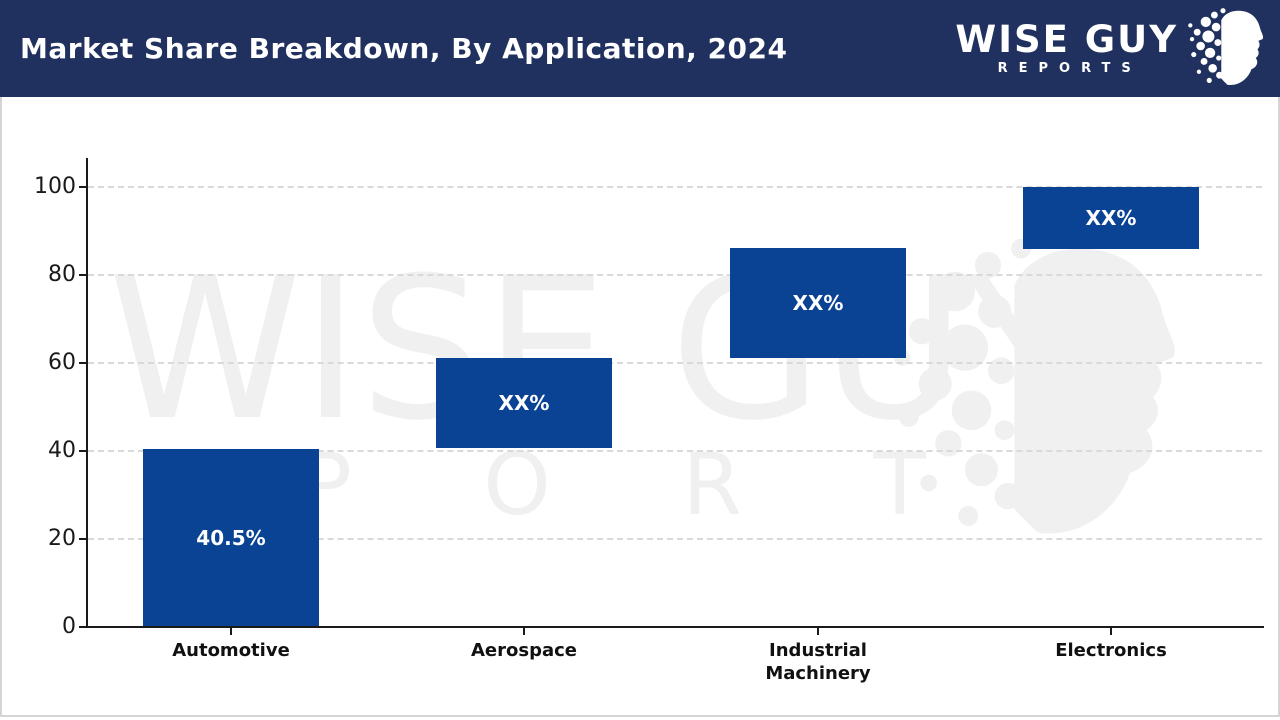  I want to click on wise-guy-reports-logo: WISE GUY REPORTS, so click(1110, 48).